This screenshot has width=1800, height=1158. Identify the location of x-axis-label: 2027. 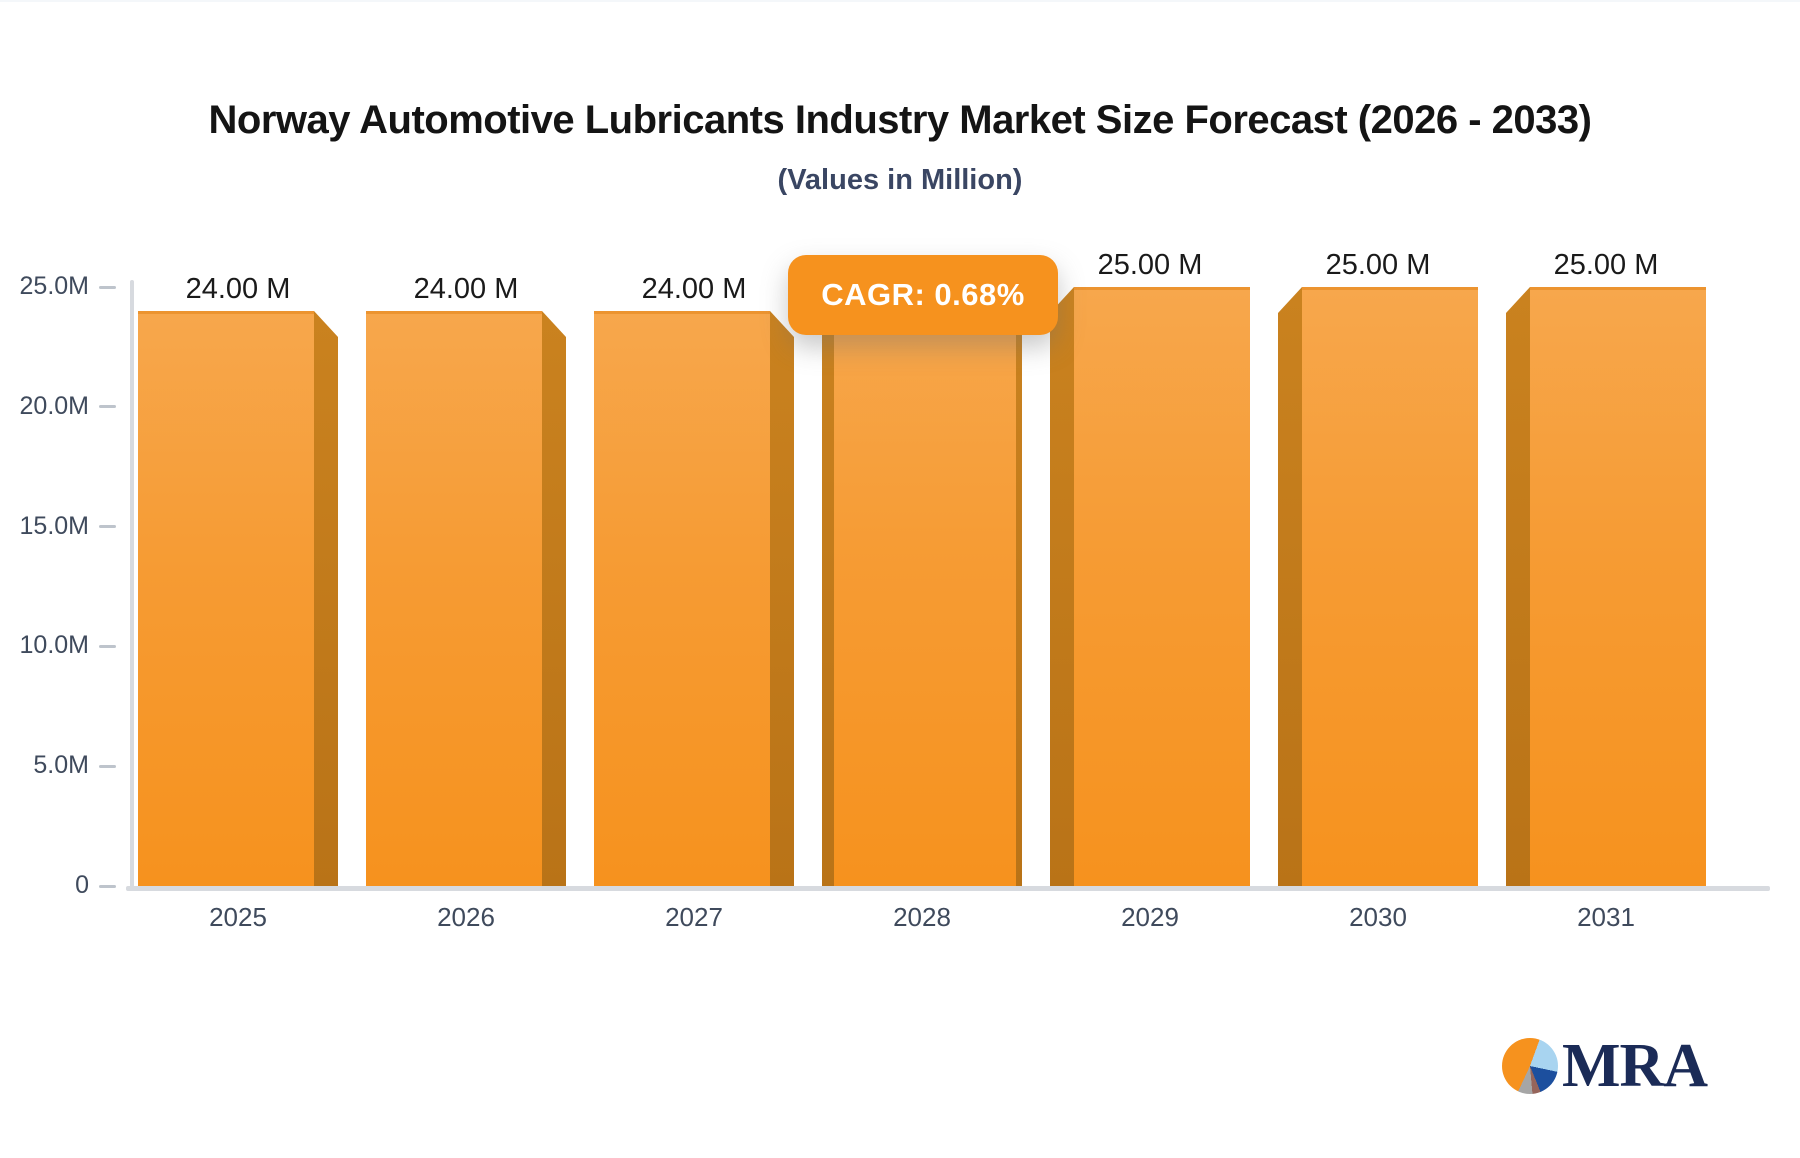
(694, 917).